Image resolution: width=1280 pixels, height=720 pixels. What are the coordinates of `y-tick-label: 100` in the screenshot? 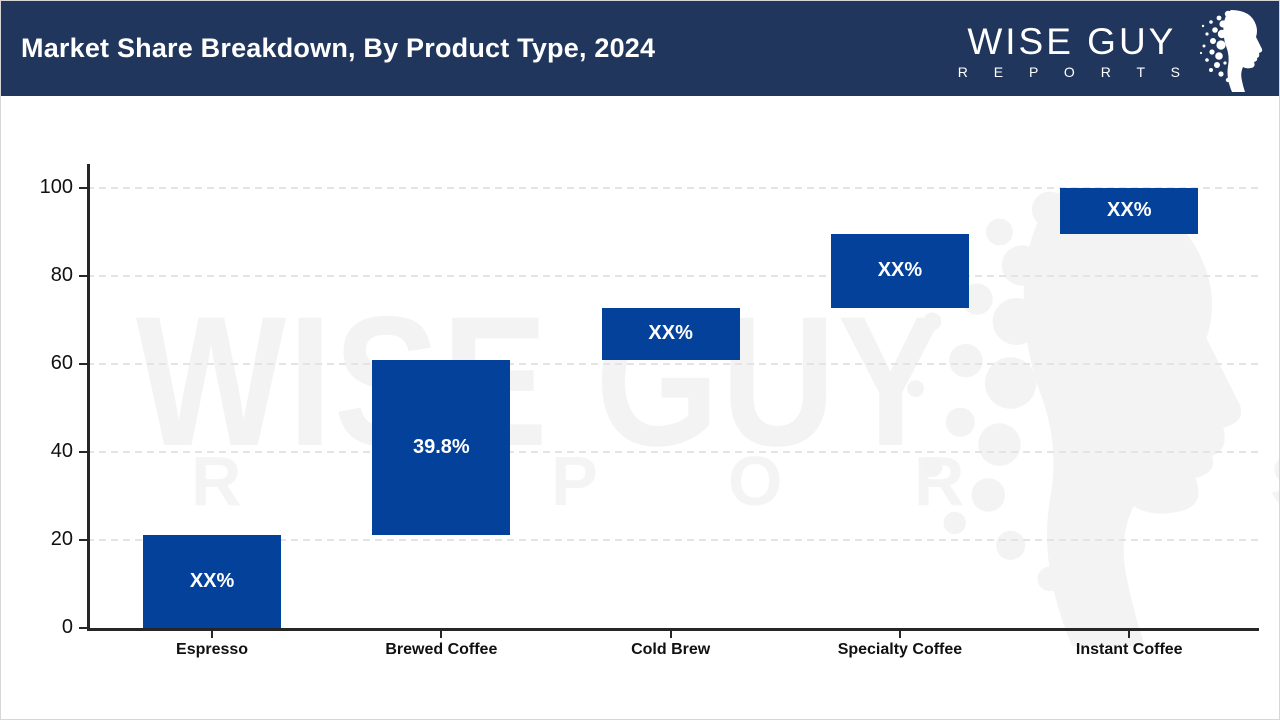 It's located at (56, 187).